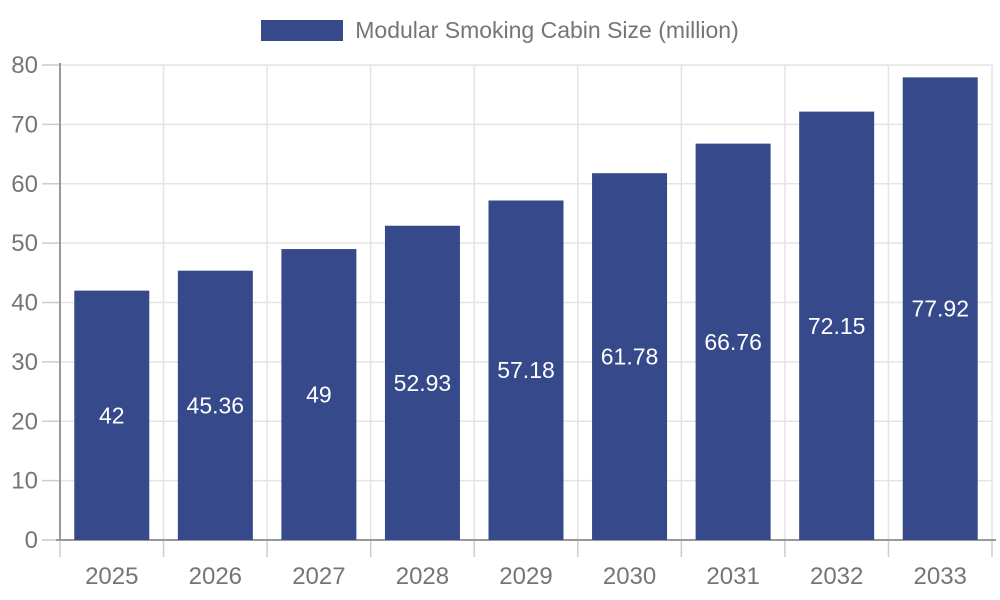 This screenshot has width=1000, height=600. What do you see at coordinates (422, 576) in the screenshot?
I see `x-tick-label: 2028` at bounding box center [422, 576].